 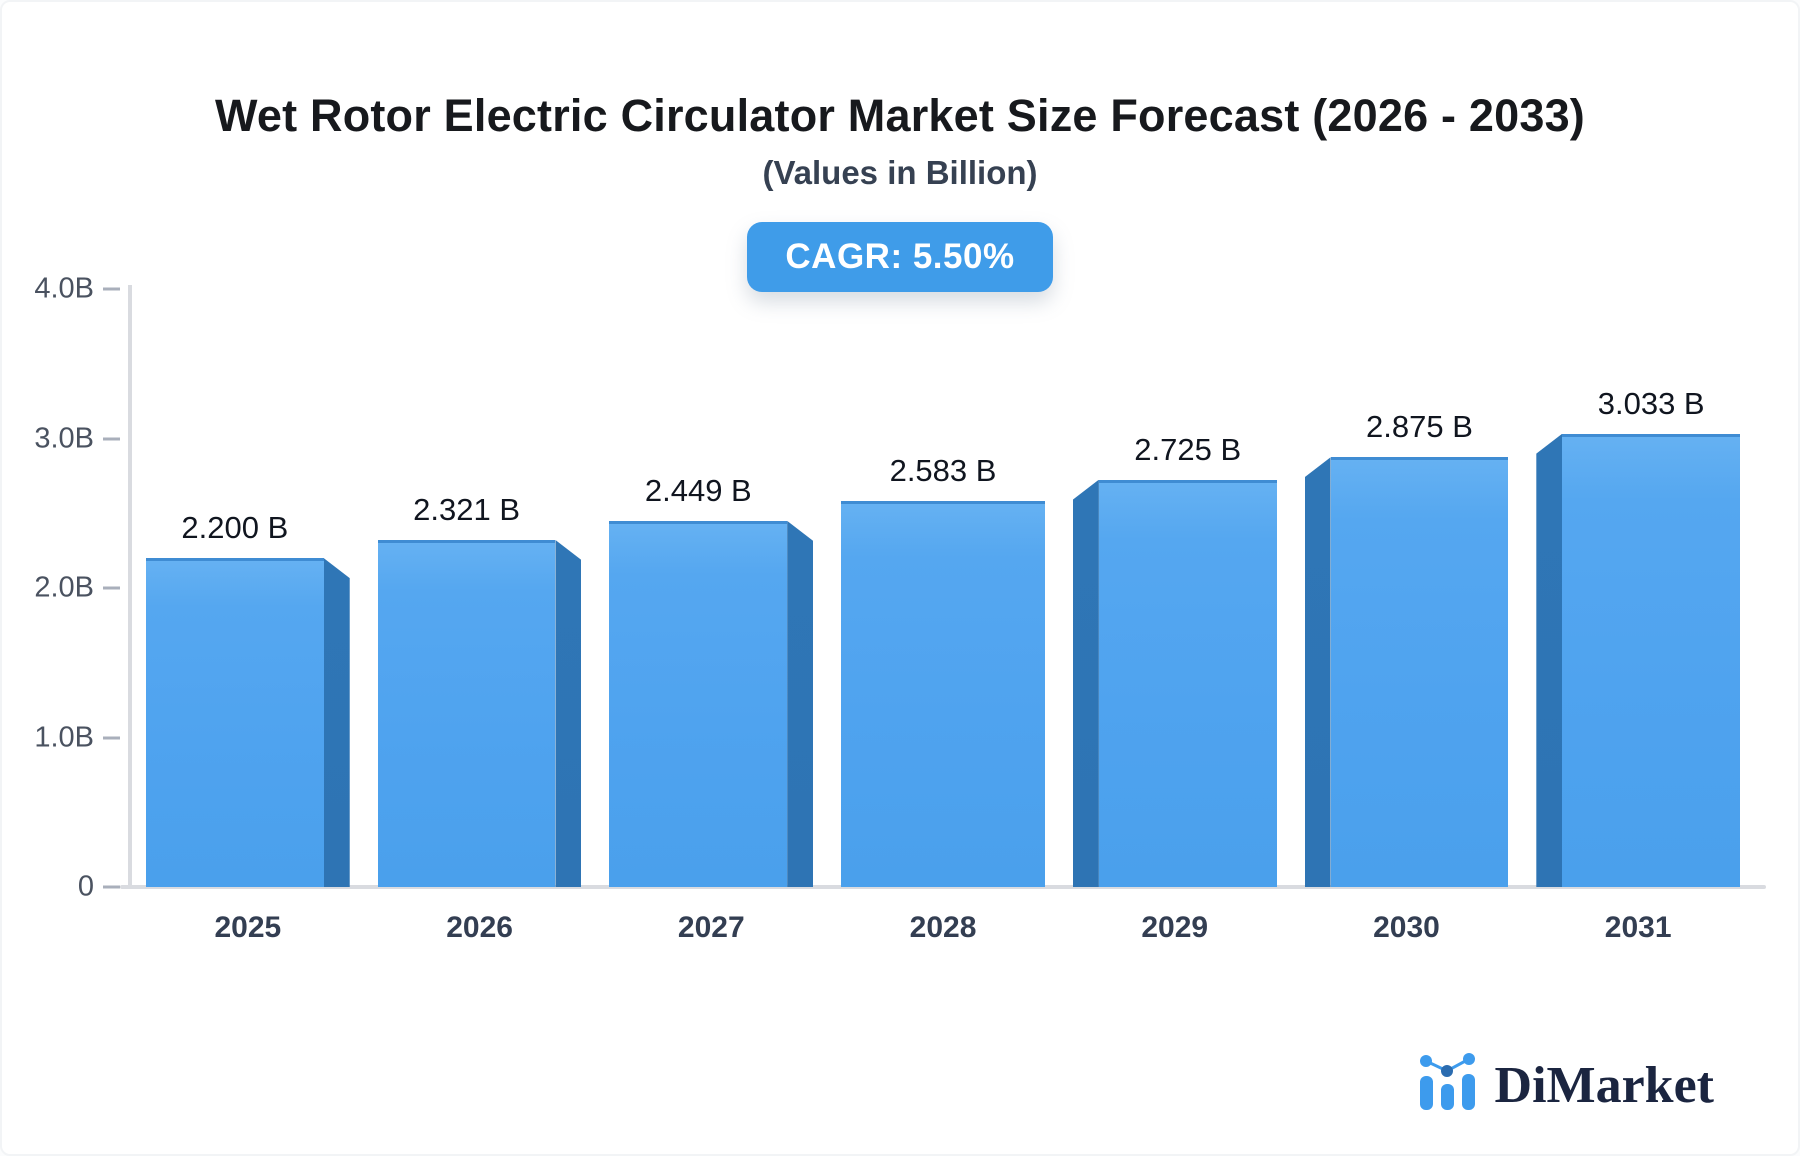 I want to click on bar-2025: 2.200 B, so click(x=248, y=698).